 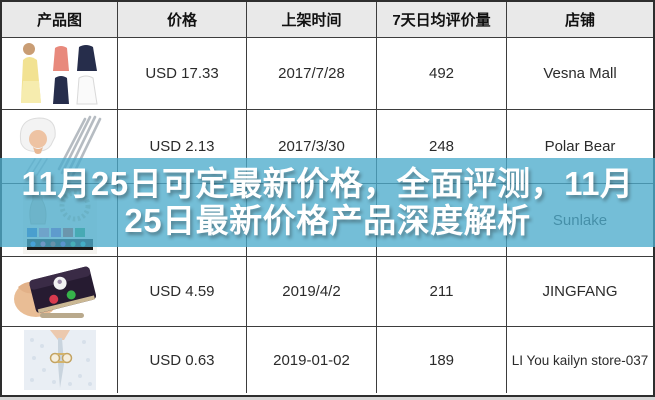 I want to click on promo-banner-line1: 11月25日可定最新价格，全面评测，11月, so click(x=327, y=183).